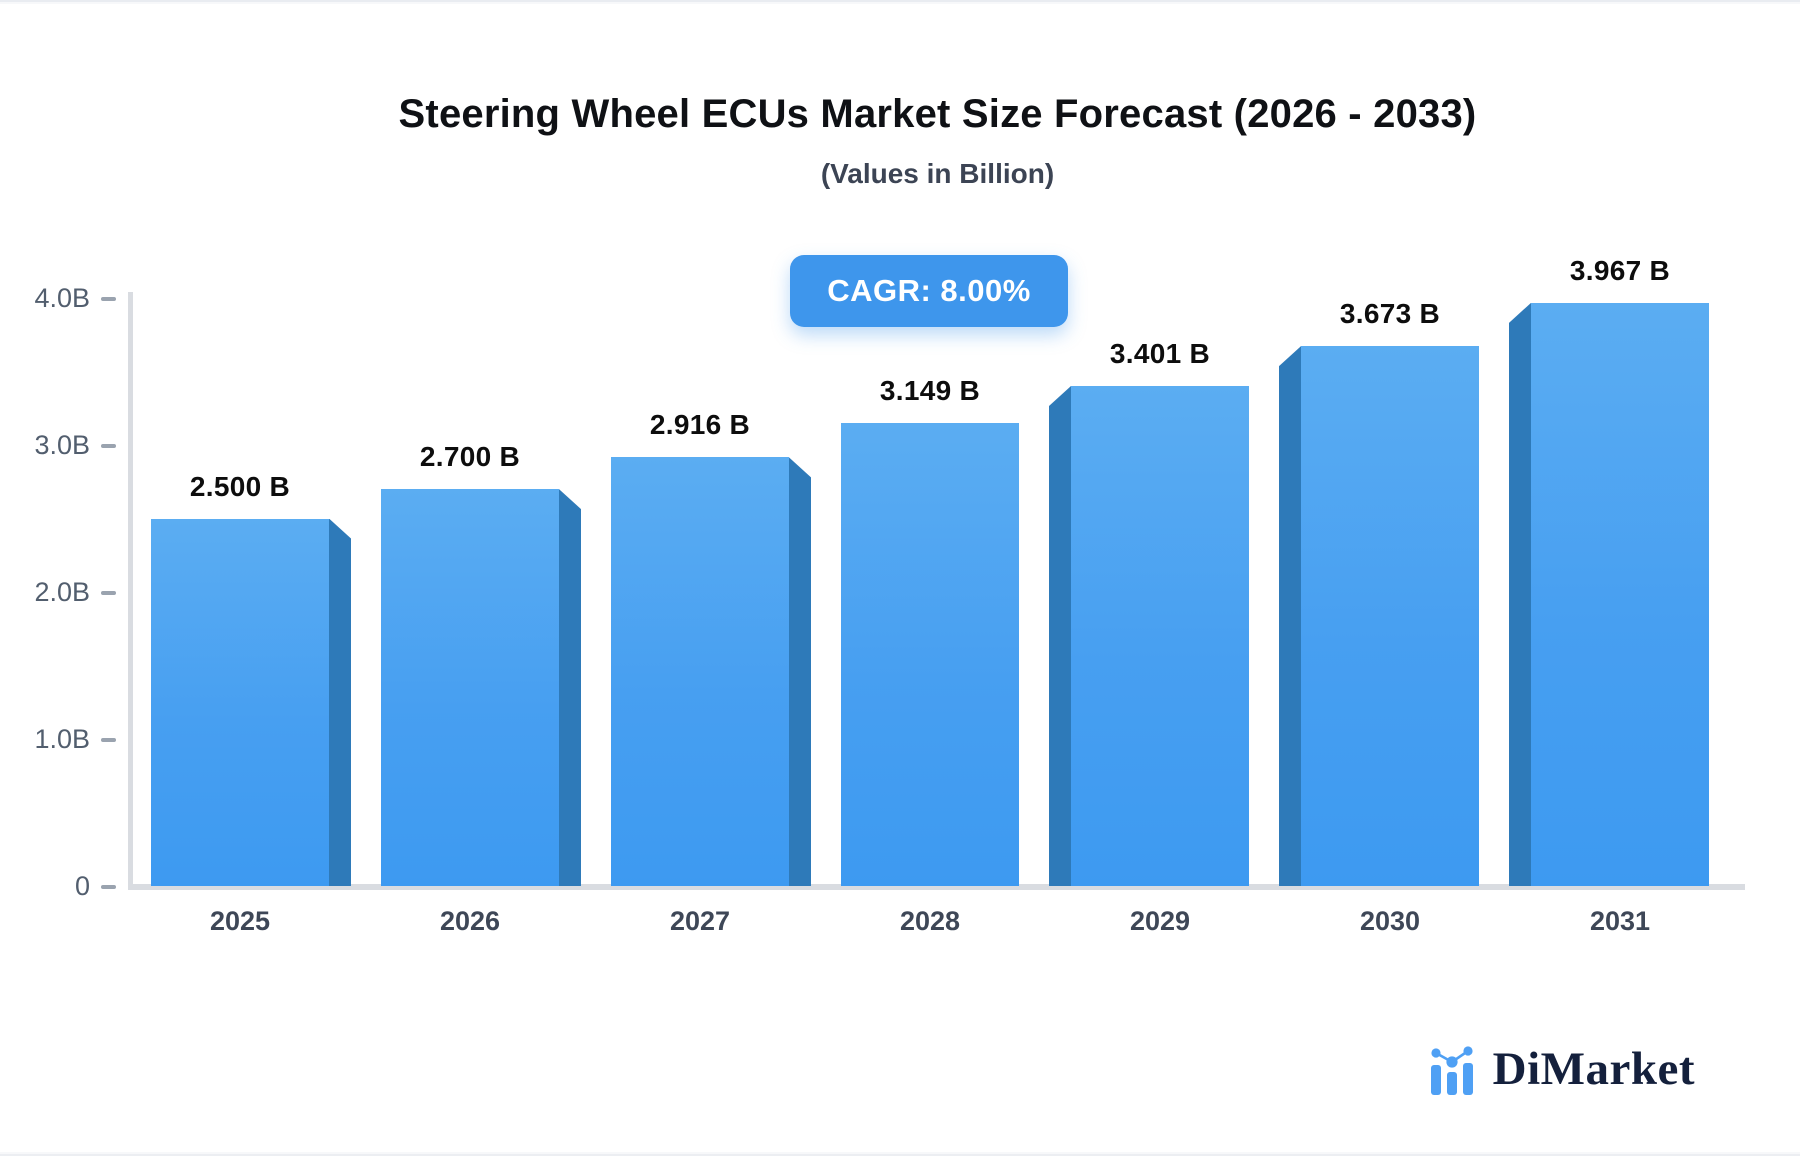 This screenshot has width=1800, height=1156. What do you see at coordinates (1593, 1069) in the screenshot?
I see `logo-text: DiMarket` at bounding box center [1593, 1069].